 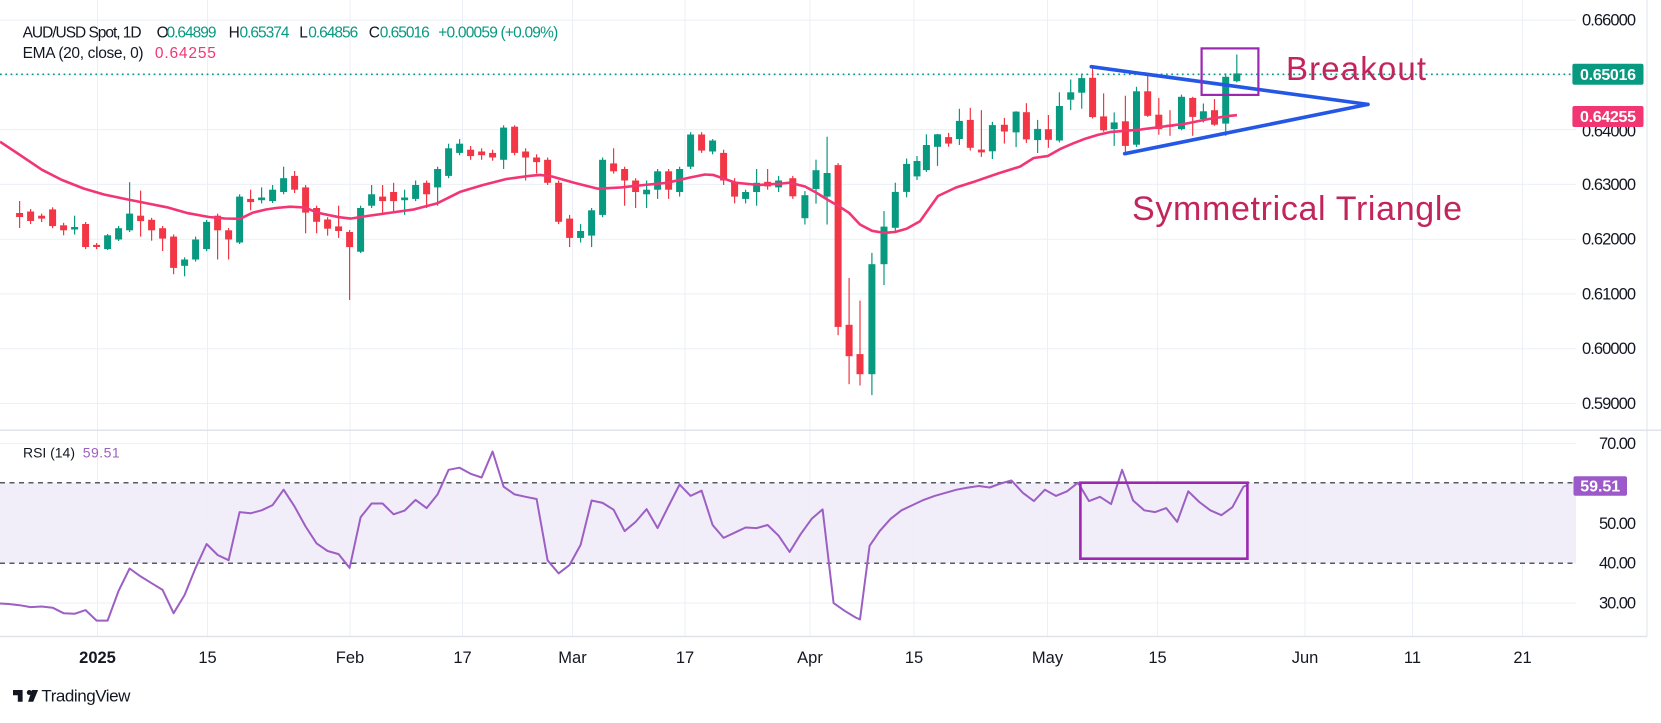 I want to click on svg-text: Mar, so click(x=572, y=658).